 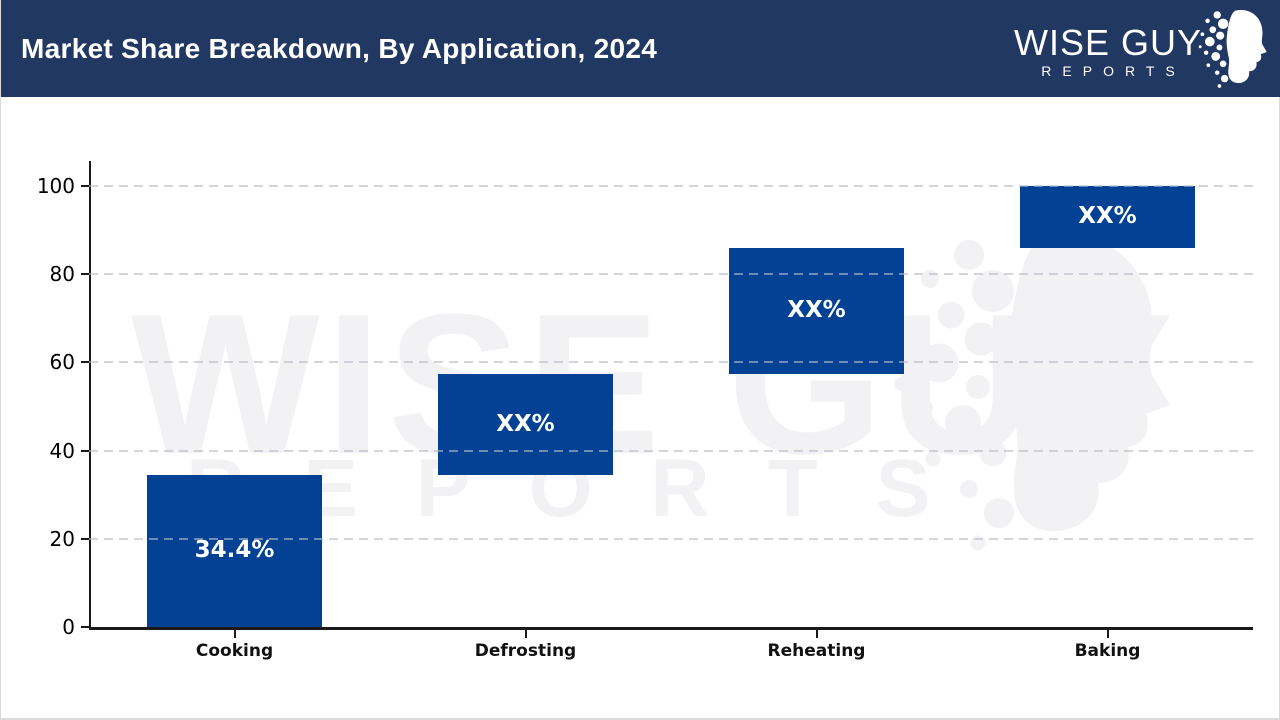 What do you see at coordinates (62, 362) in the screenshot?
I see `y-axis-tick-label-60: 60` at bounding box center [62, 362].